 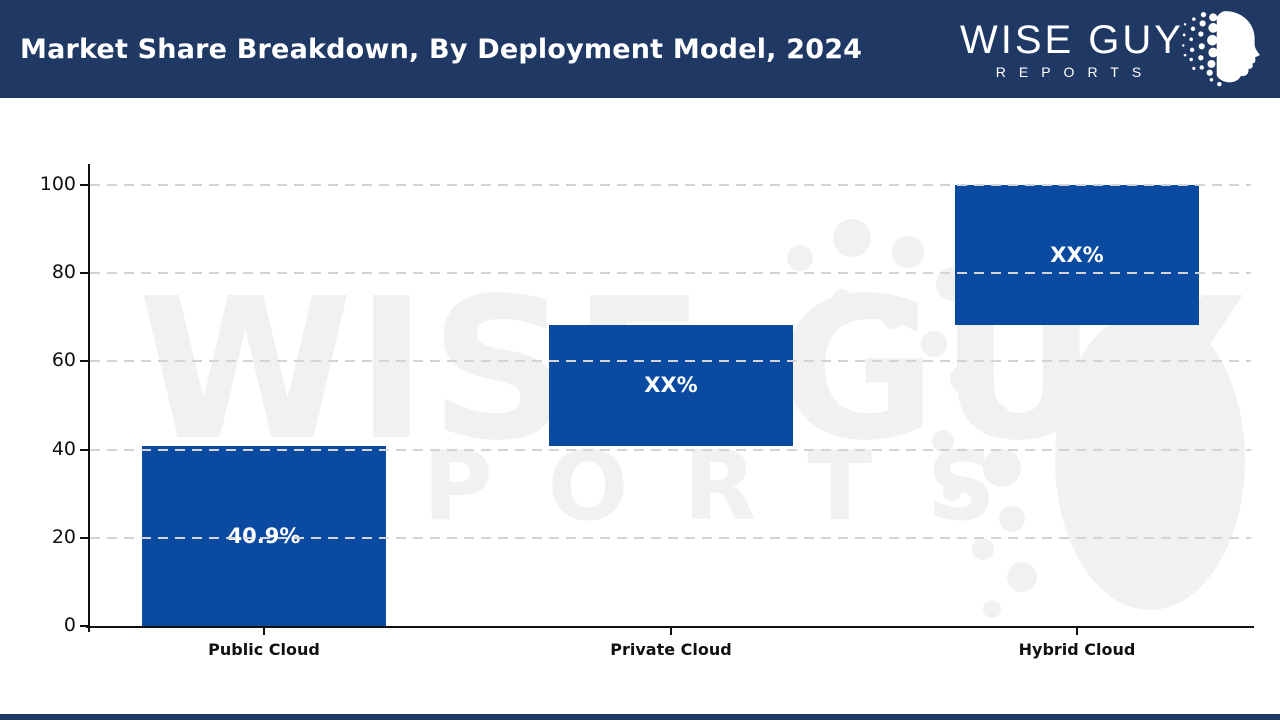 What do you see at coordinates (1077, 649) in the screenshot?
I see `x-category-label: Hybrid Cloud` at bounding box center [1077, 649].